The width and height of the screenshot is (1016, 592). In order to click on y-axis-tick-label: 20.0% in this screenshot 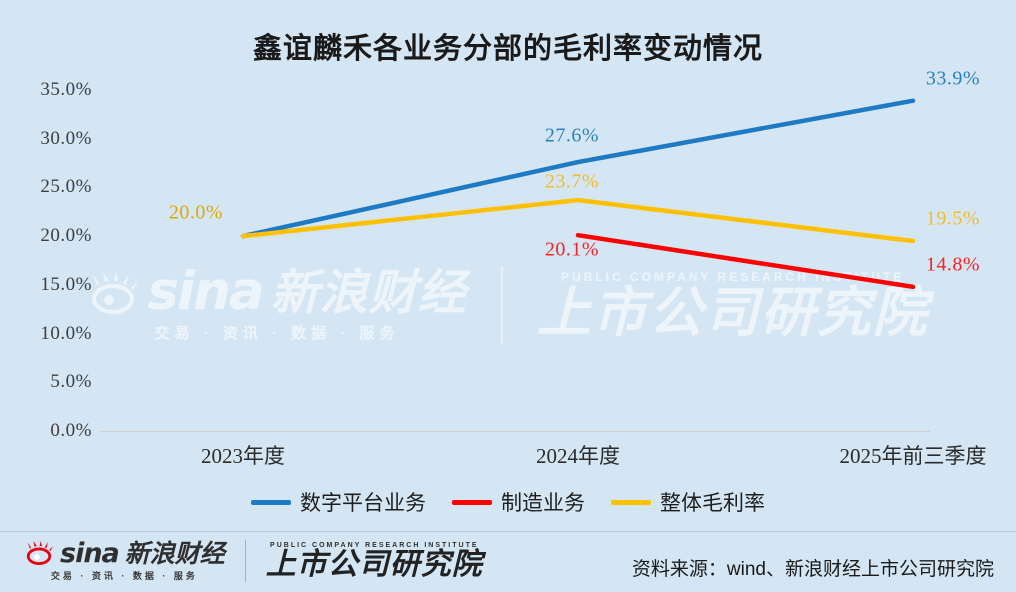, I will do `click(66, 236)`.